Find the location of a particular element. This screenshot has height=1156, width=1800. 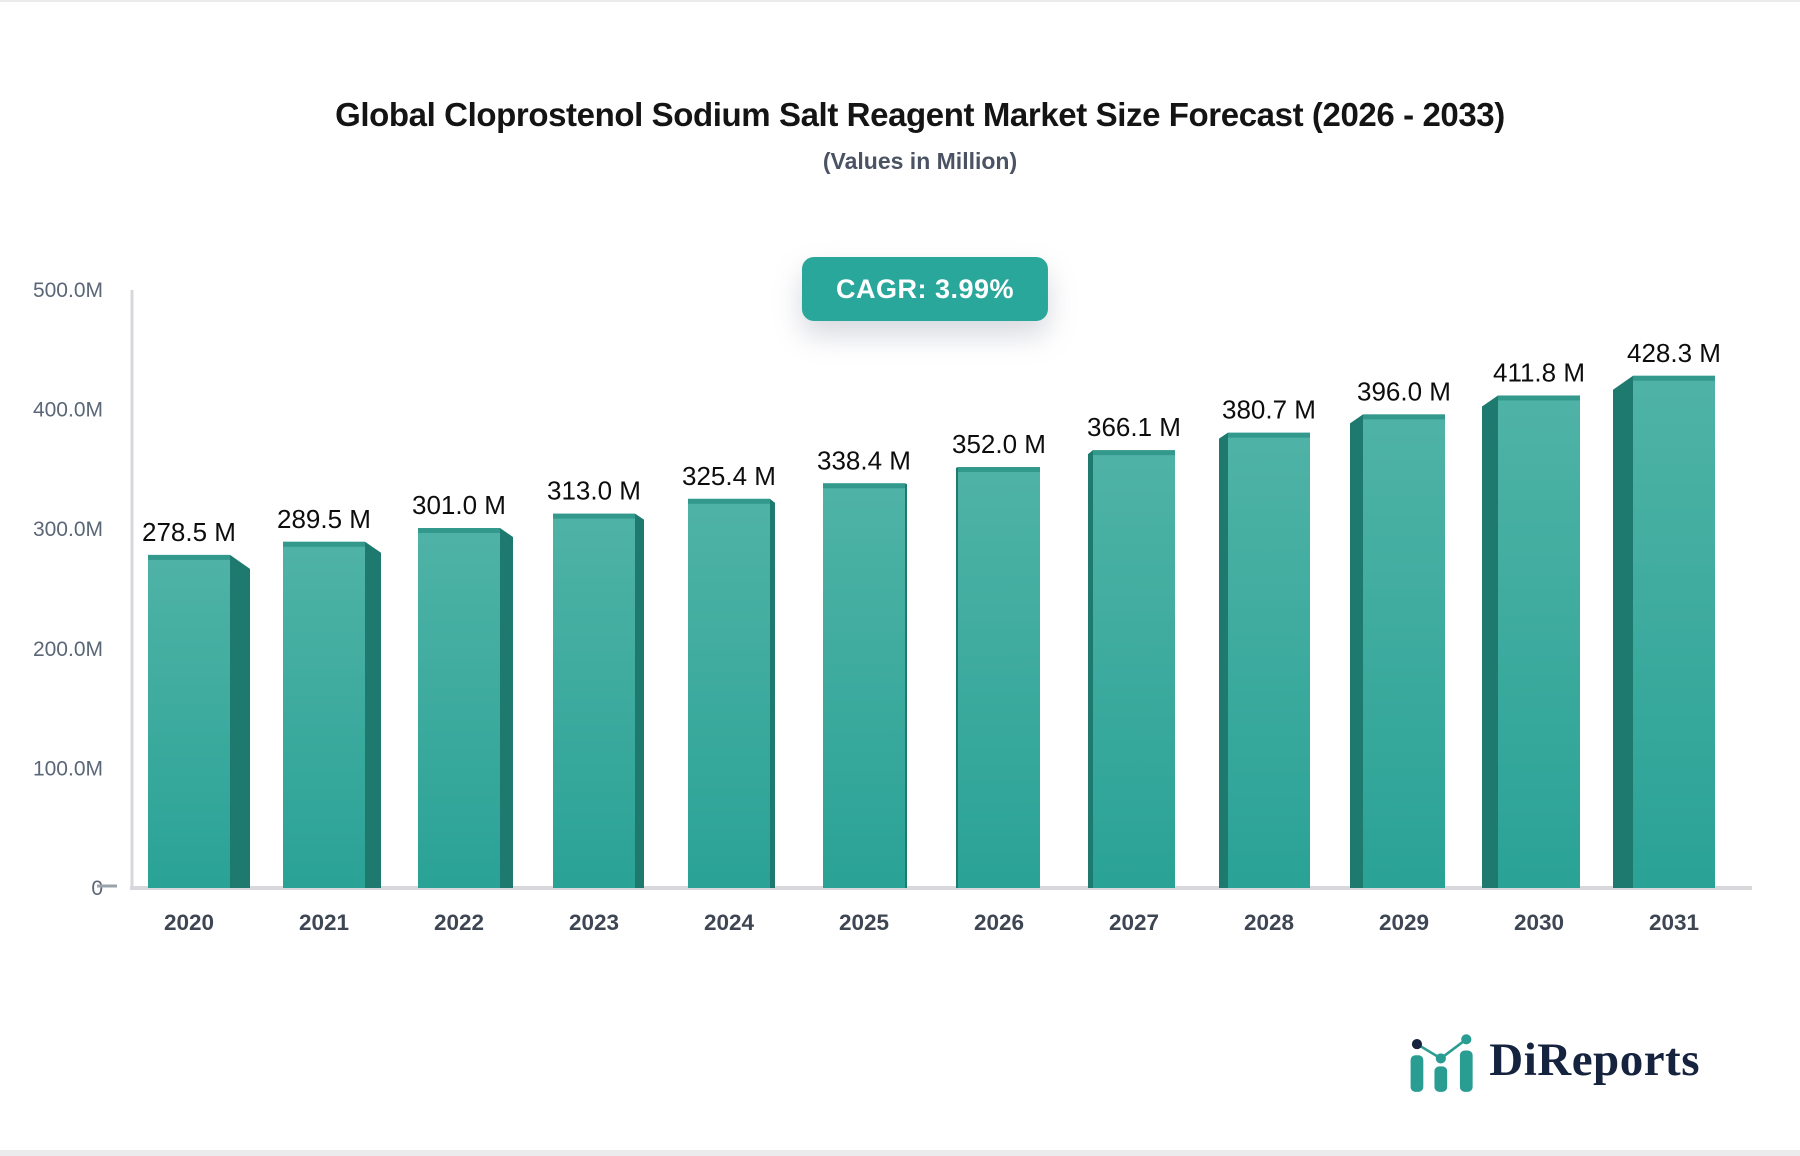

bar-value-label: 325.4 M is located at coordinates (729, 476).